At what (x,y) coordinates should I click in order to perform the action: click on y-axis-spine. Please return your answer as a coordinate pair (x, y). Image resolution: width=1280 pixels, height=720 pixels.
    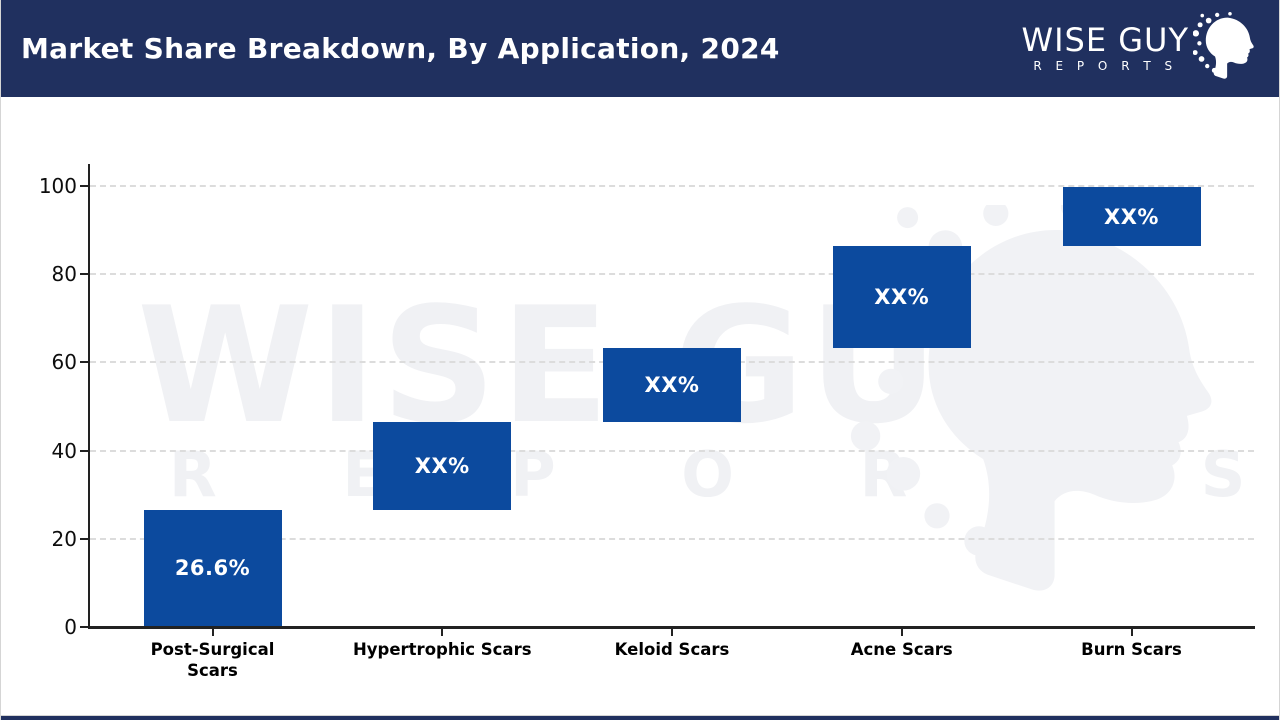
    Looking at the image, I should click on (89, 396).